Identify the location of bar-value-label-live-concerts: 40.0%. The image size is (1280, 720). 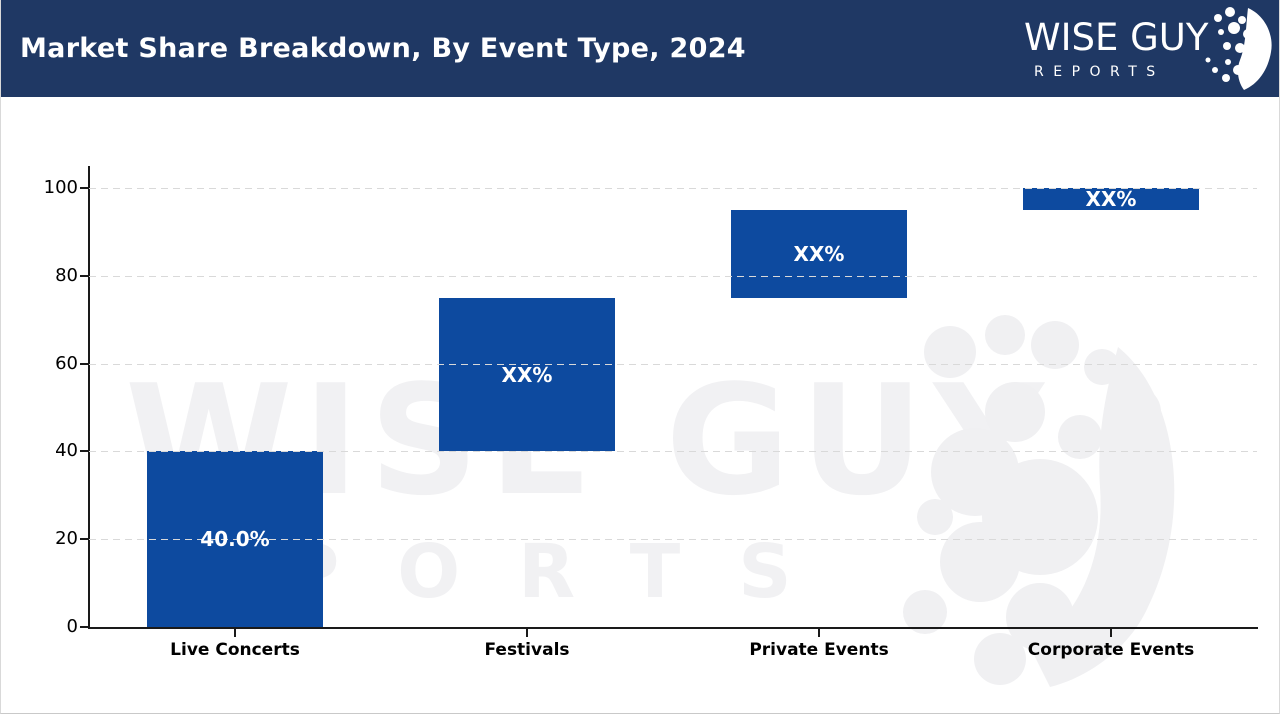
(235, 539).